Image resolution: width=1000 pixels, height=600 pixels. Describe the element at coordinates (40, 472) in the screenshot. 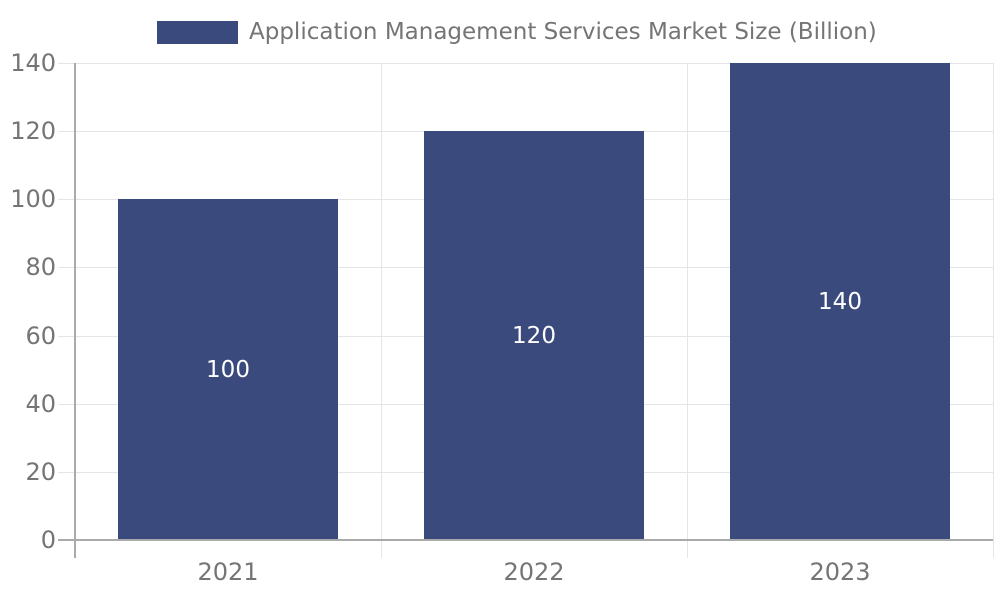

I see `y-tick-label: 20` at that location.